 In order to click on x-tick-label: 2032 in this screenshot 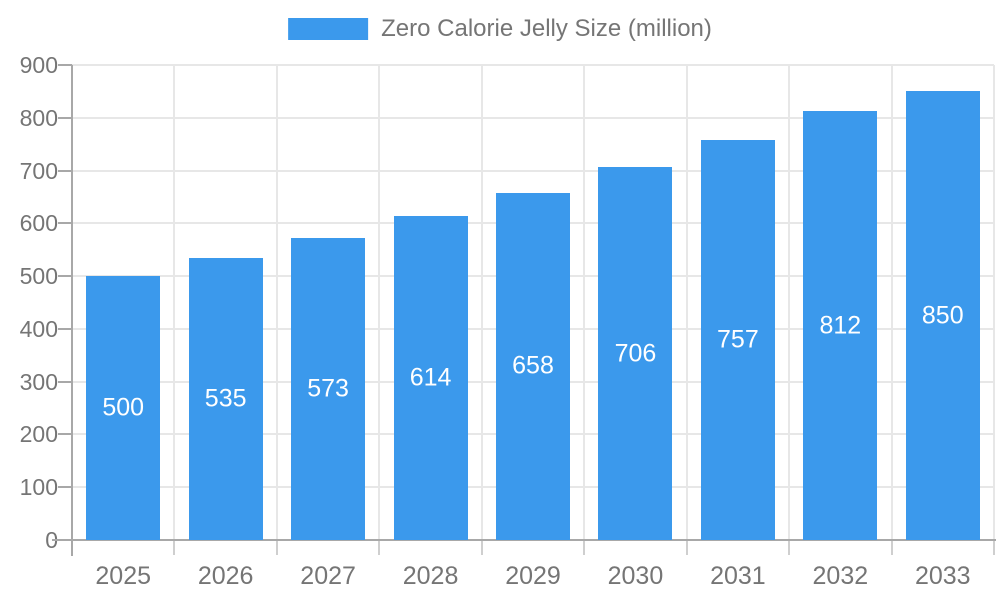, I will do `click(840, 576)`.